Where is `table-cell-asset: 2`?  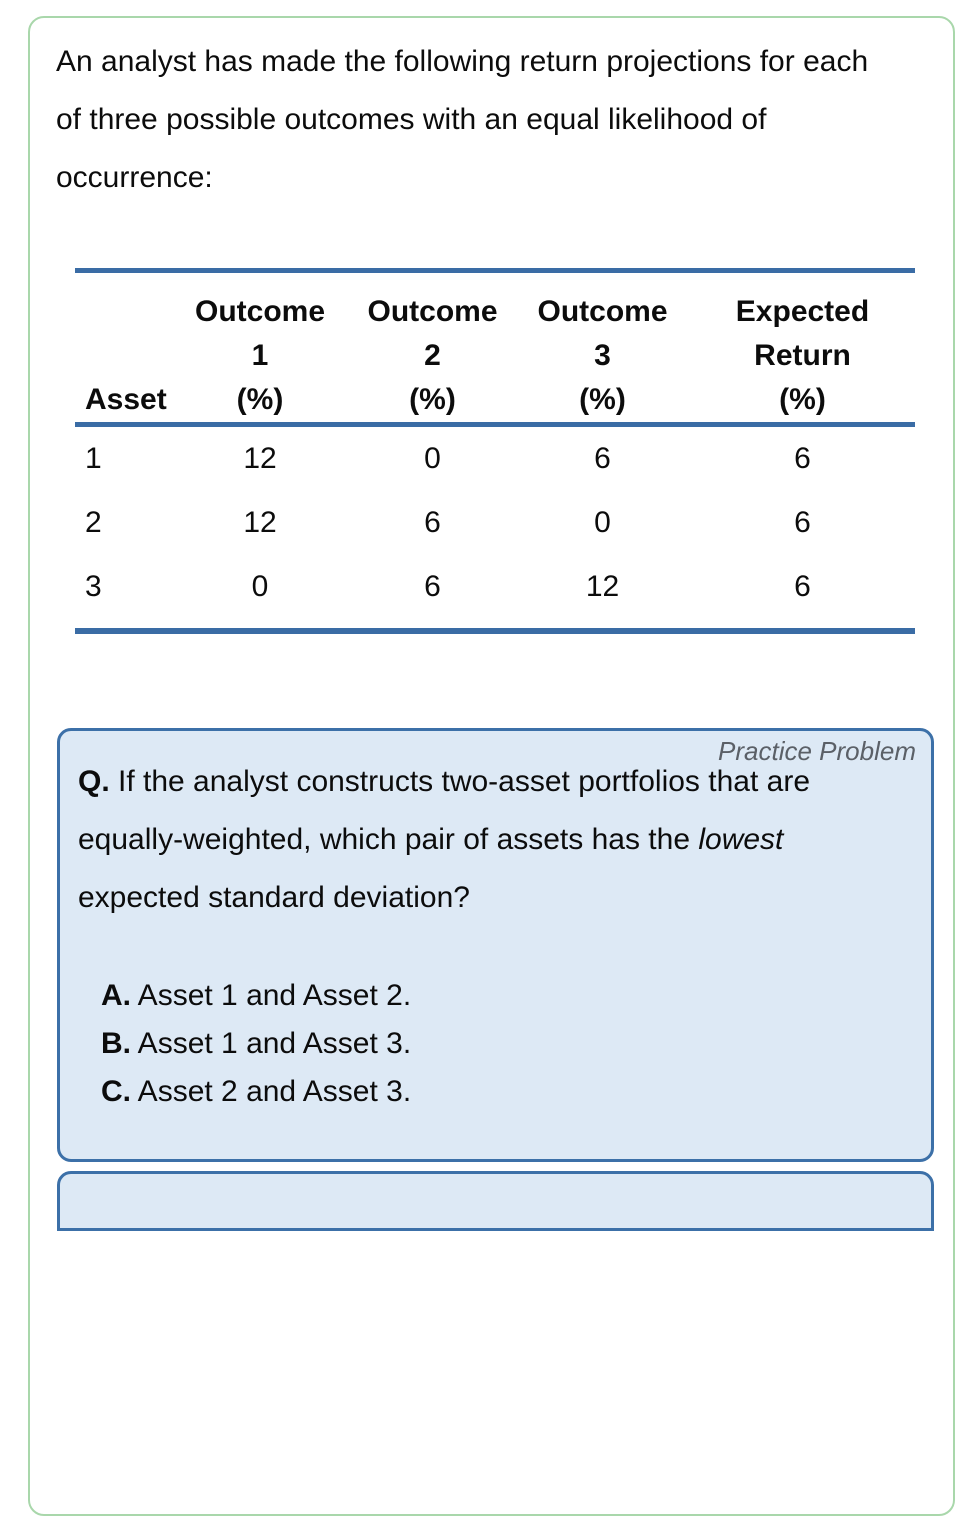 table-cell-asset: 2 is located at coordinates (93, 522).